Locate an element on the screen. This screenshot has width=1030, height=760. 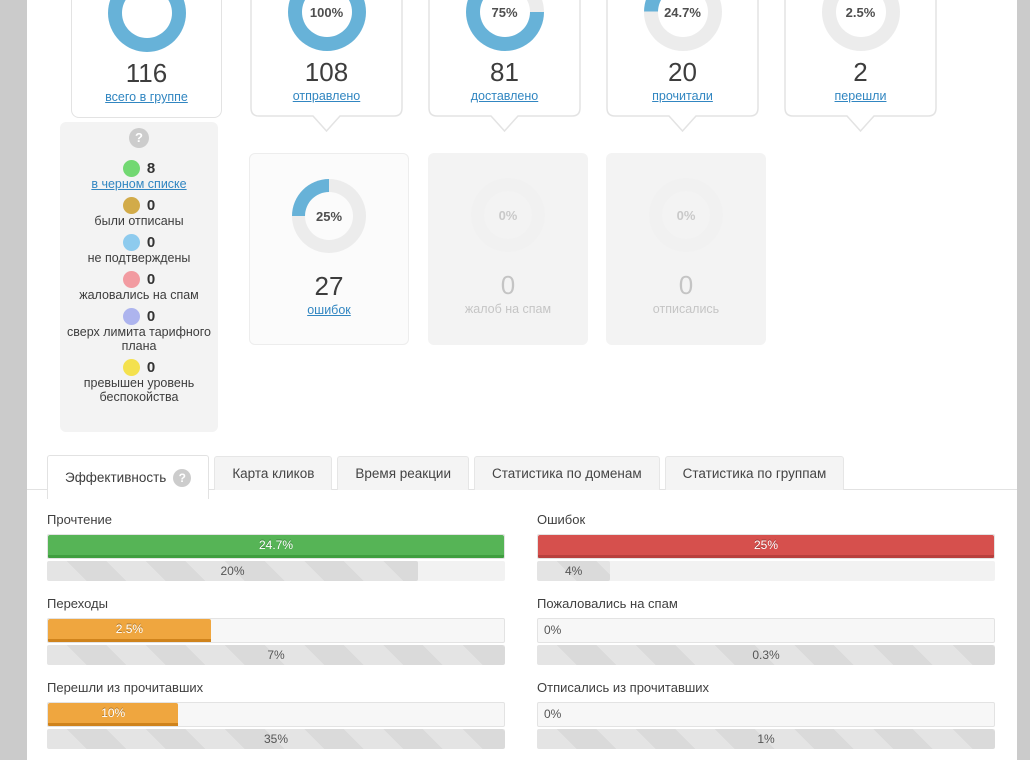
group-stat-unsubscribed: 0 были отписаны is located at coordinates (139, 212).